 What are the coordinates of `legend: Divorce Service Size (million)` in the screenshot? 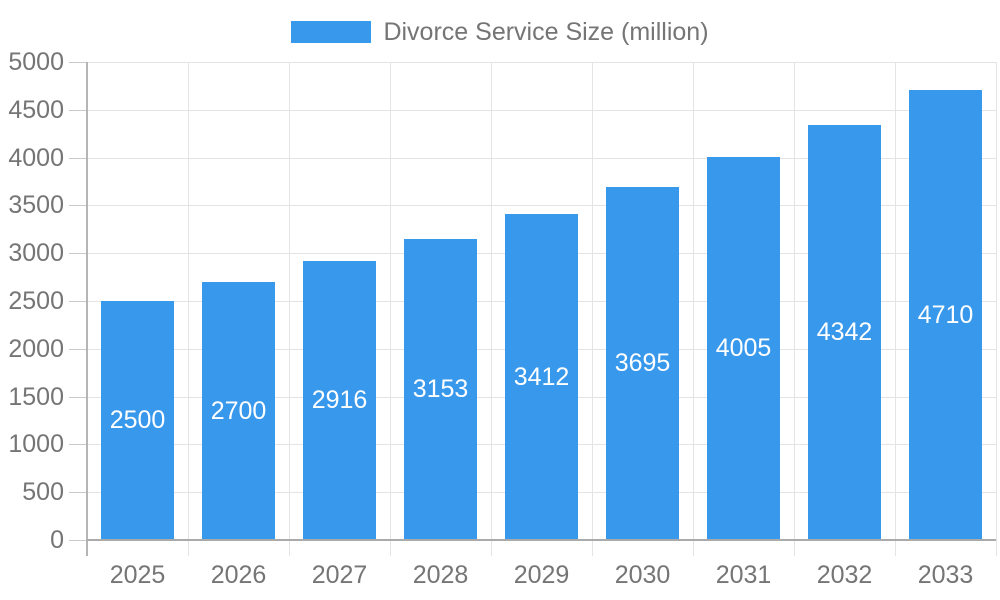 It's located at (500, 32).